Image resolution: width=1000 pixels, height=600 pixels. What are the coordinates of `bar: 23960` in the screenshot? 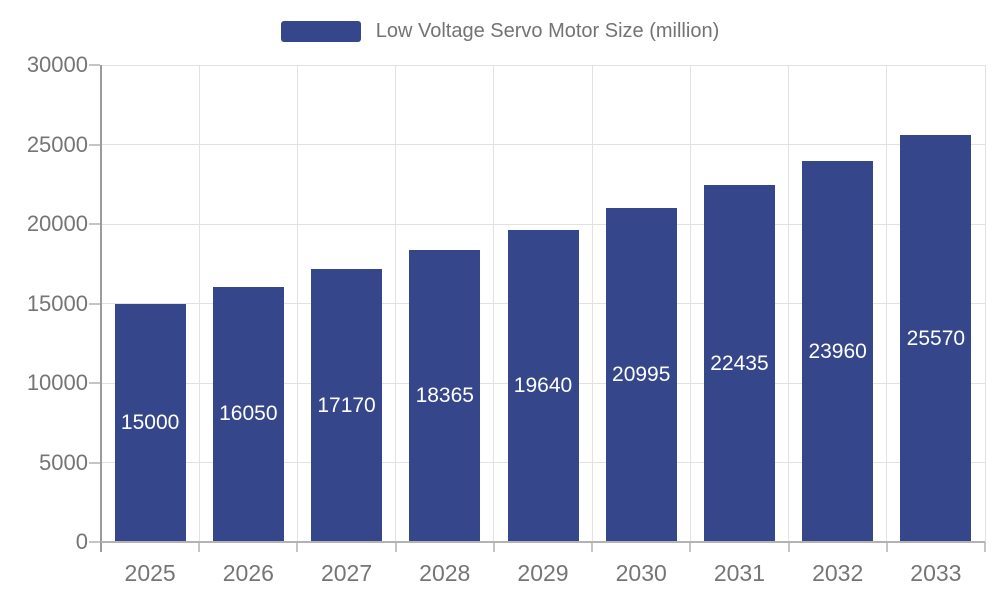 It's located at (838, 351).